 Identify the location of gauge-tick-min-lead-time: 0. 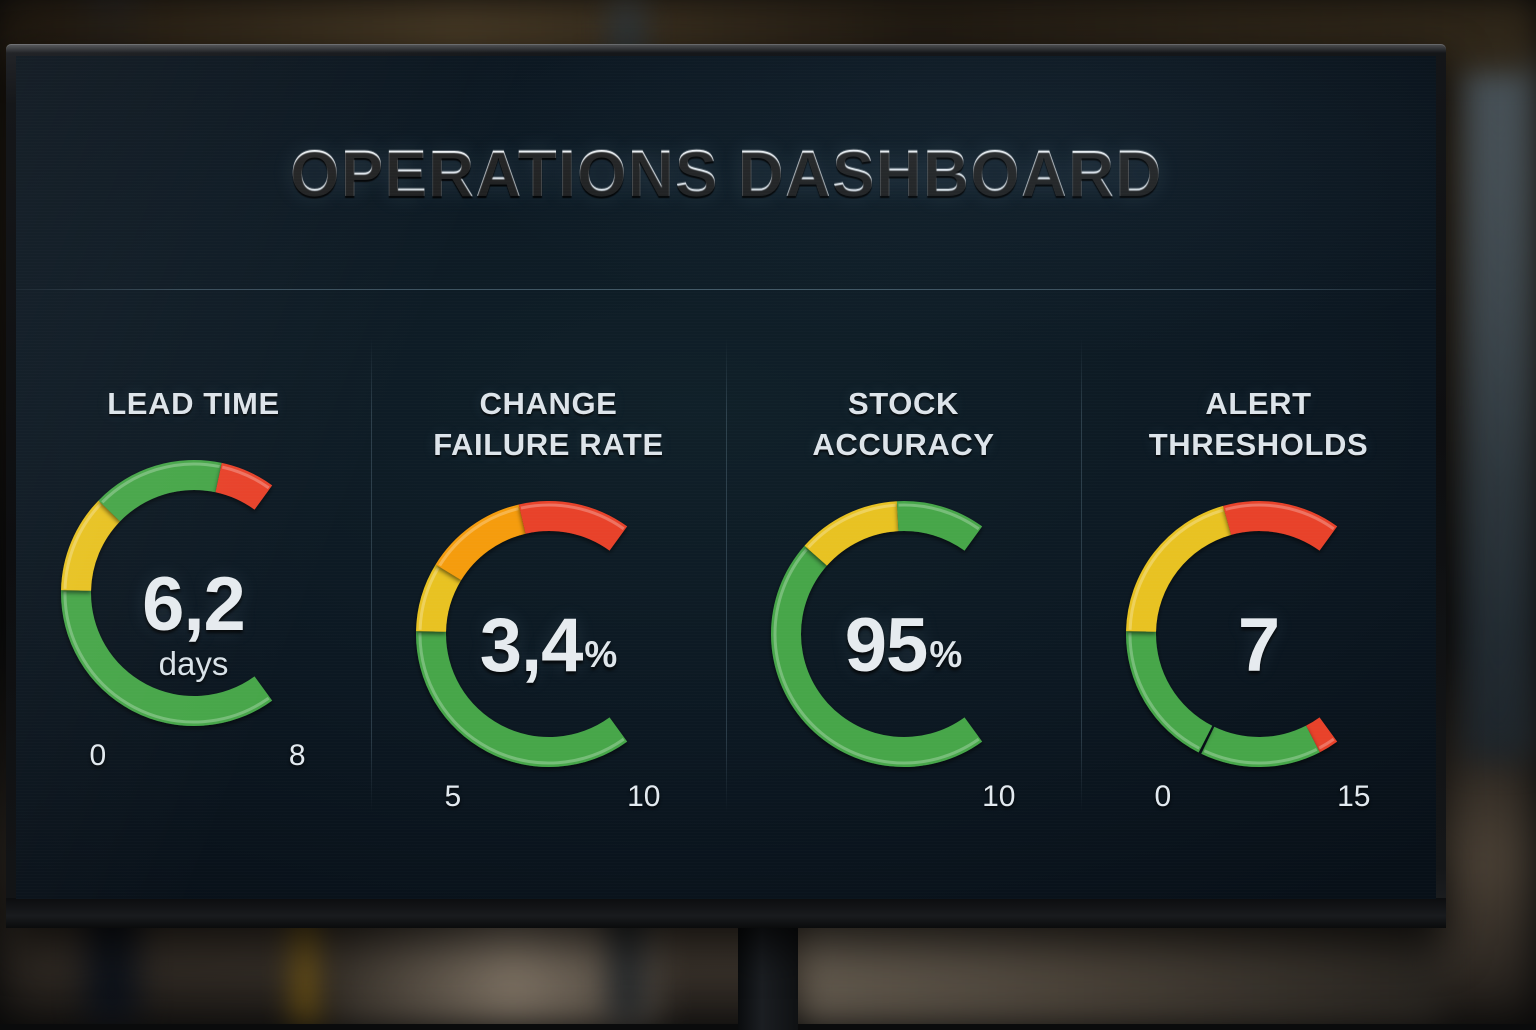
(98, 755).